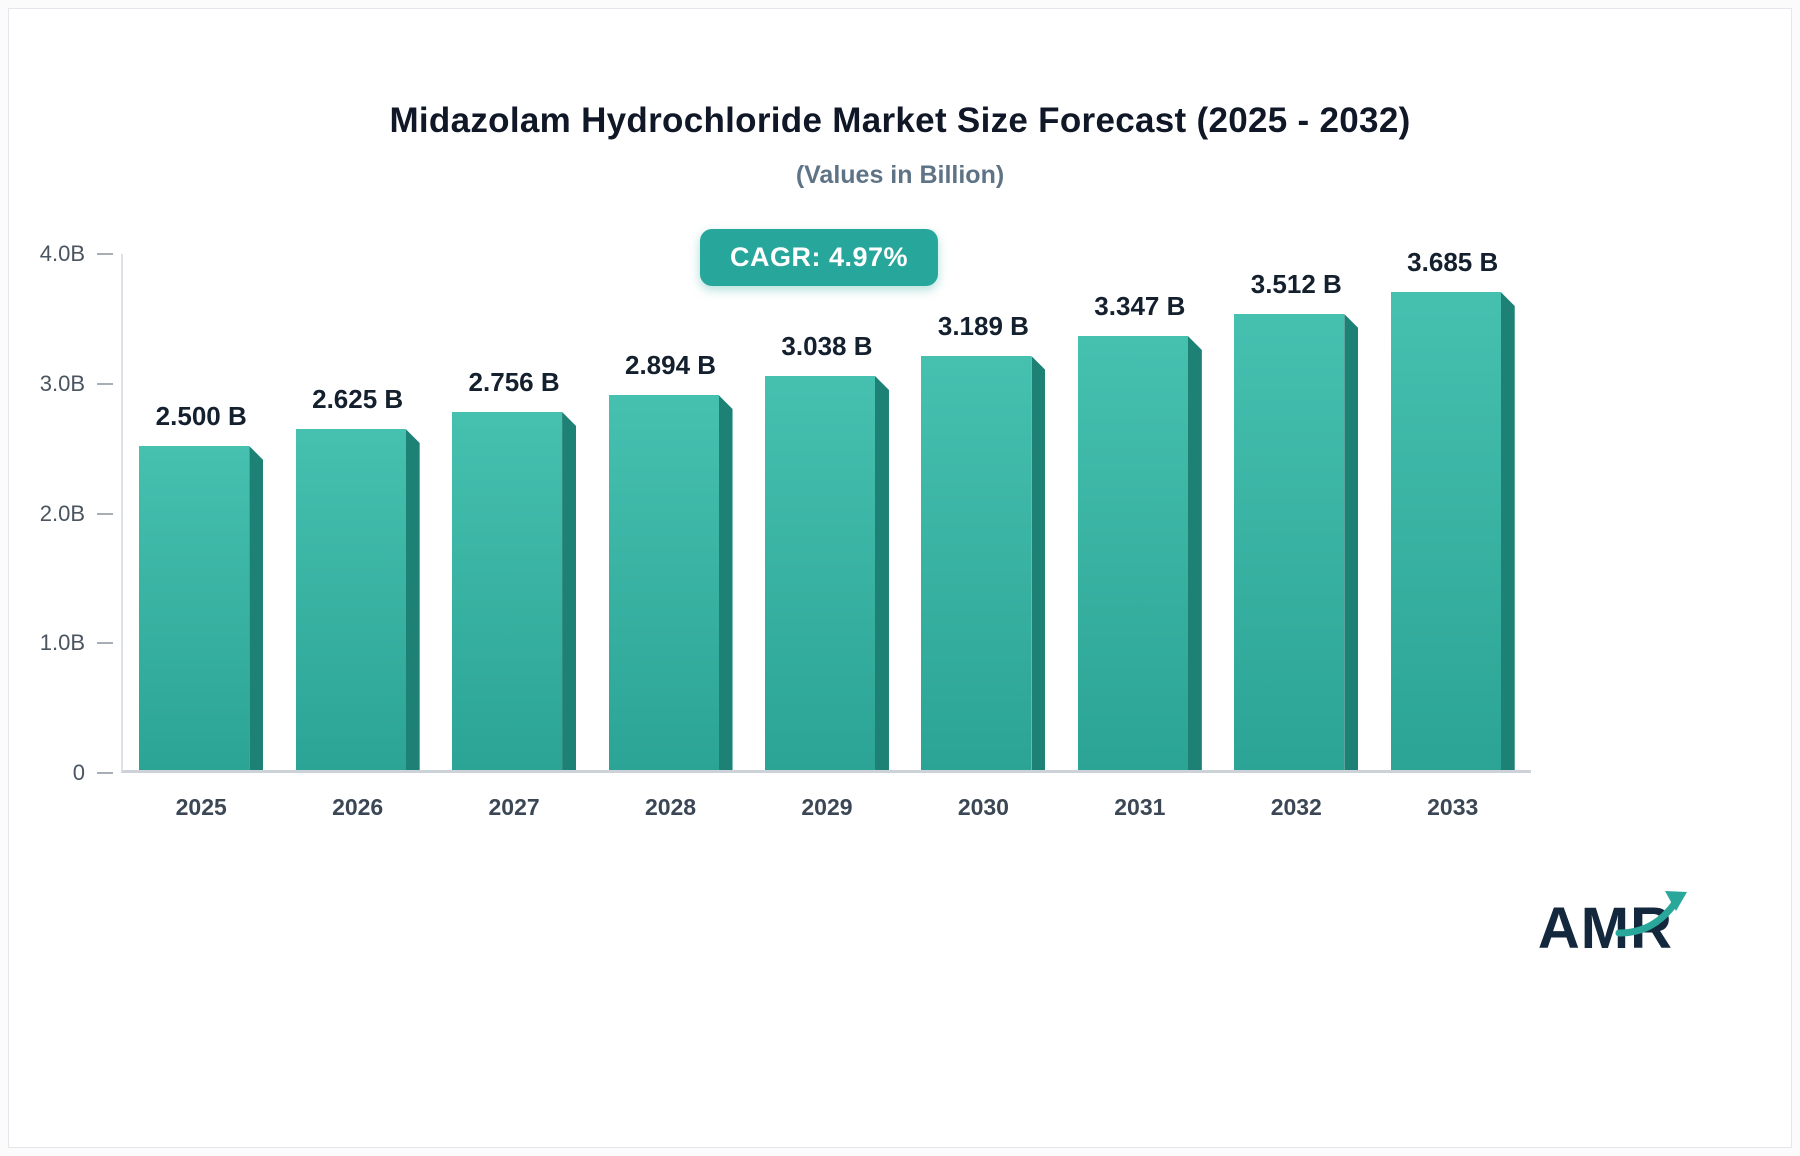  I want to click on bar-value-label: 2.756 B, so click(514, 382).